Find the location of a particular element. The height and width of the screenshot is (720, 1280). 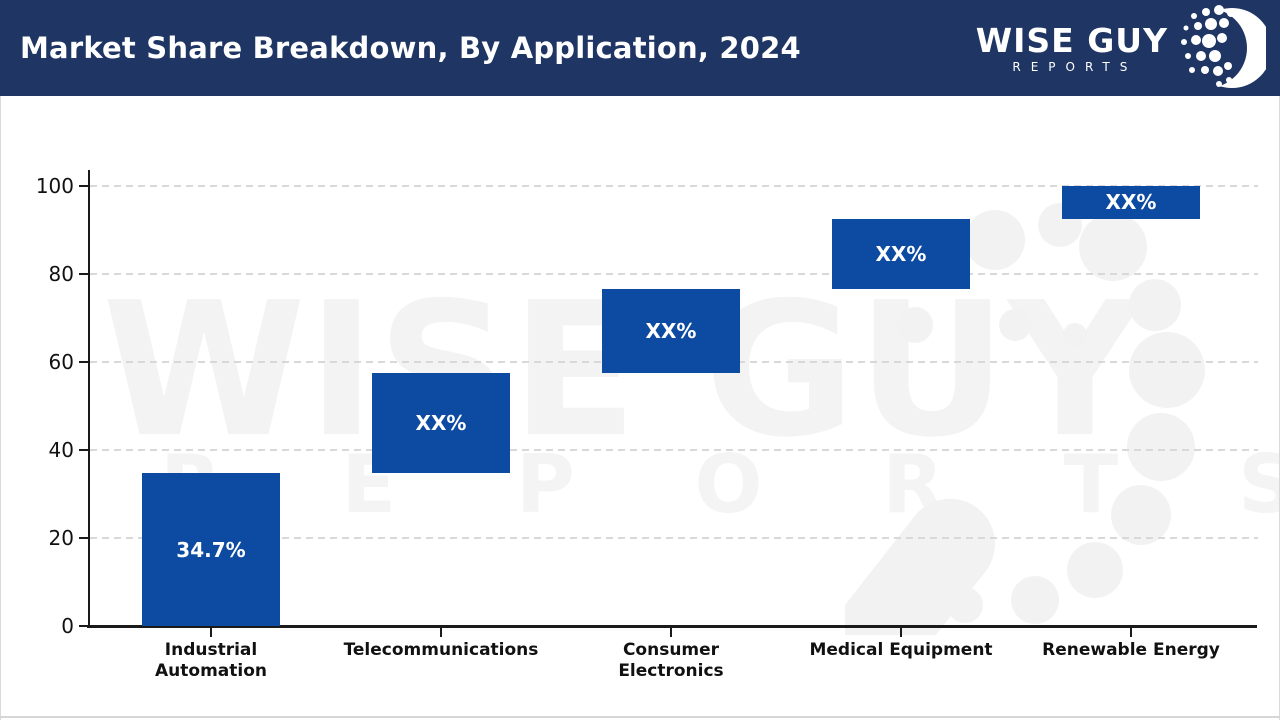

brand-name: WISE GUY is located at coordinates (1071, 40).